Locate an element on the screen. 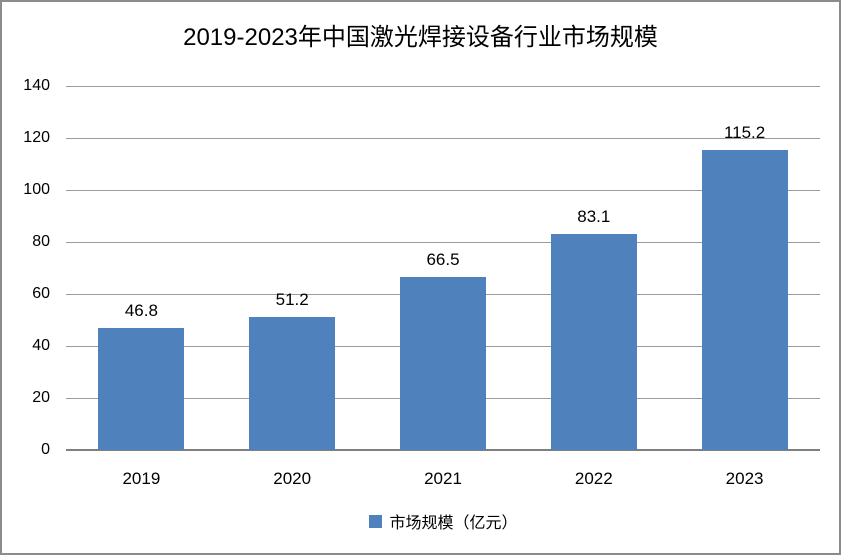 This screenshot has width=841, height=555. y-axis-tick-label: 0 is located at coordinates (45, 449).